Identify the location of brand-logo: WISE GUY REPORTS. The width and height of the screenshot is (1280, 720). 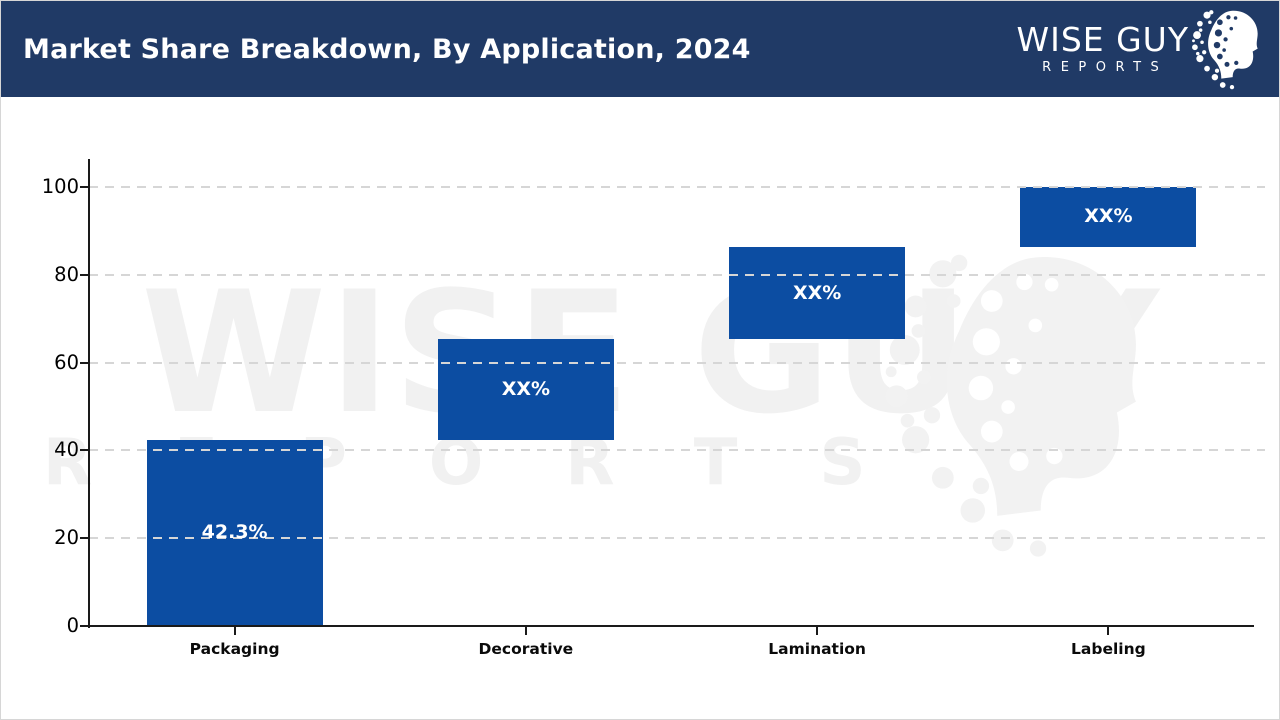
(1139, 49).